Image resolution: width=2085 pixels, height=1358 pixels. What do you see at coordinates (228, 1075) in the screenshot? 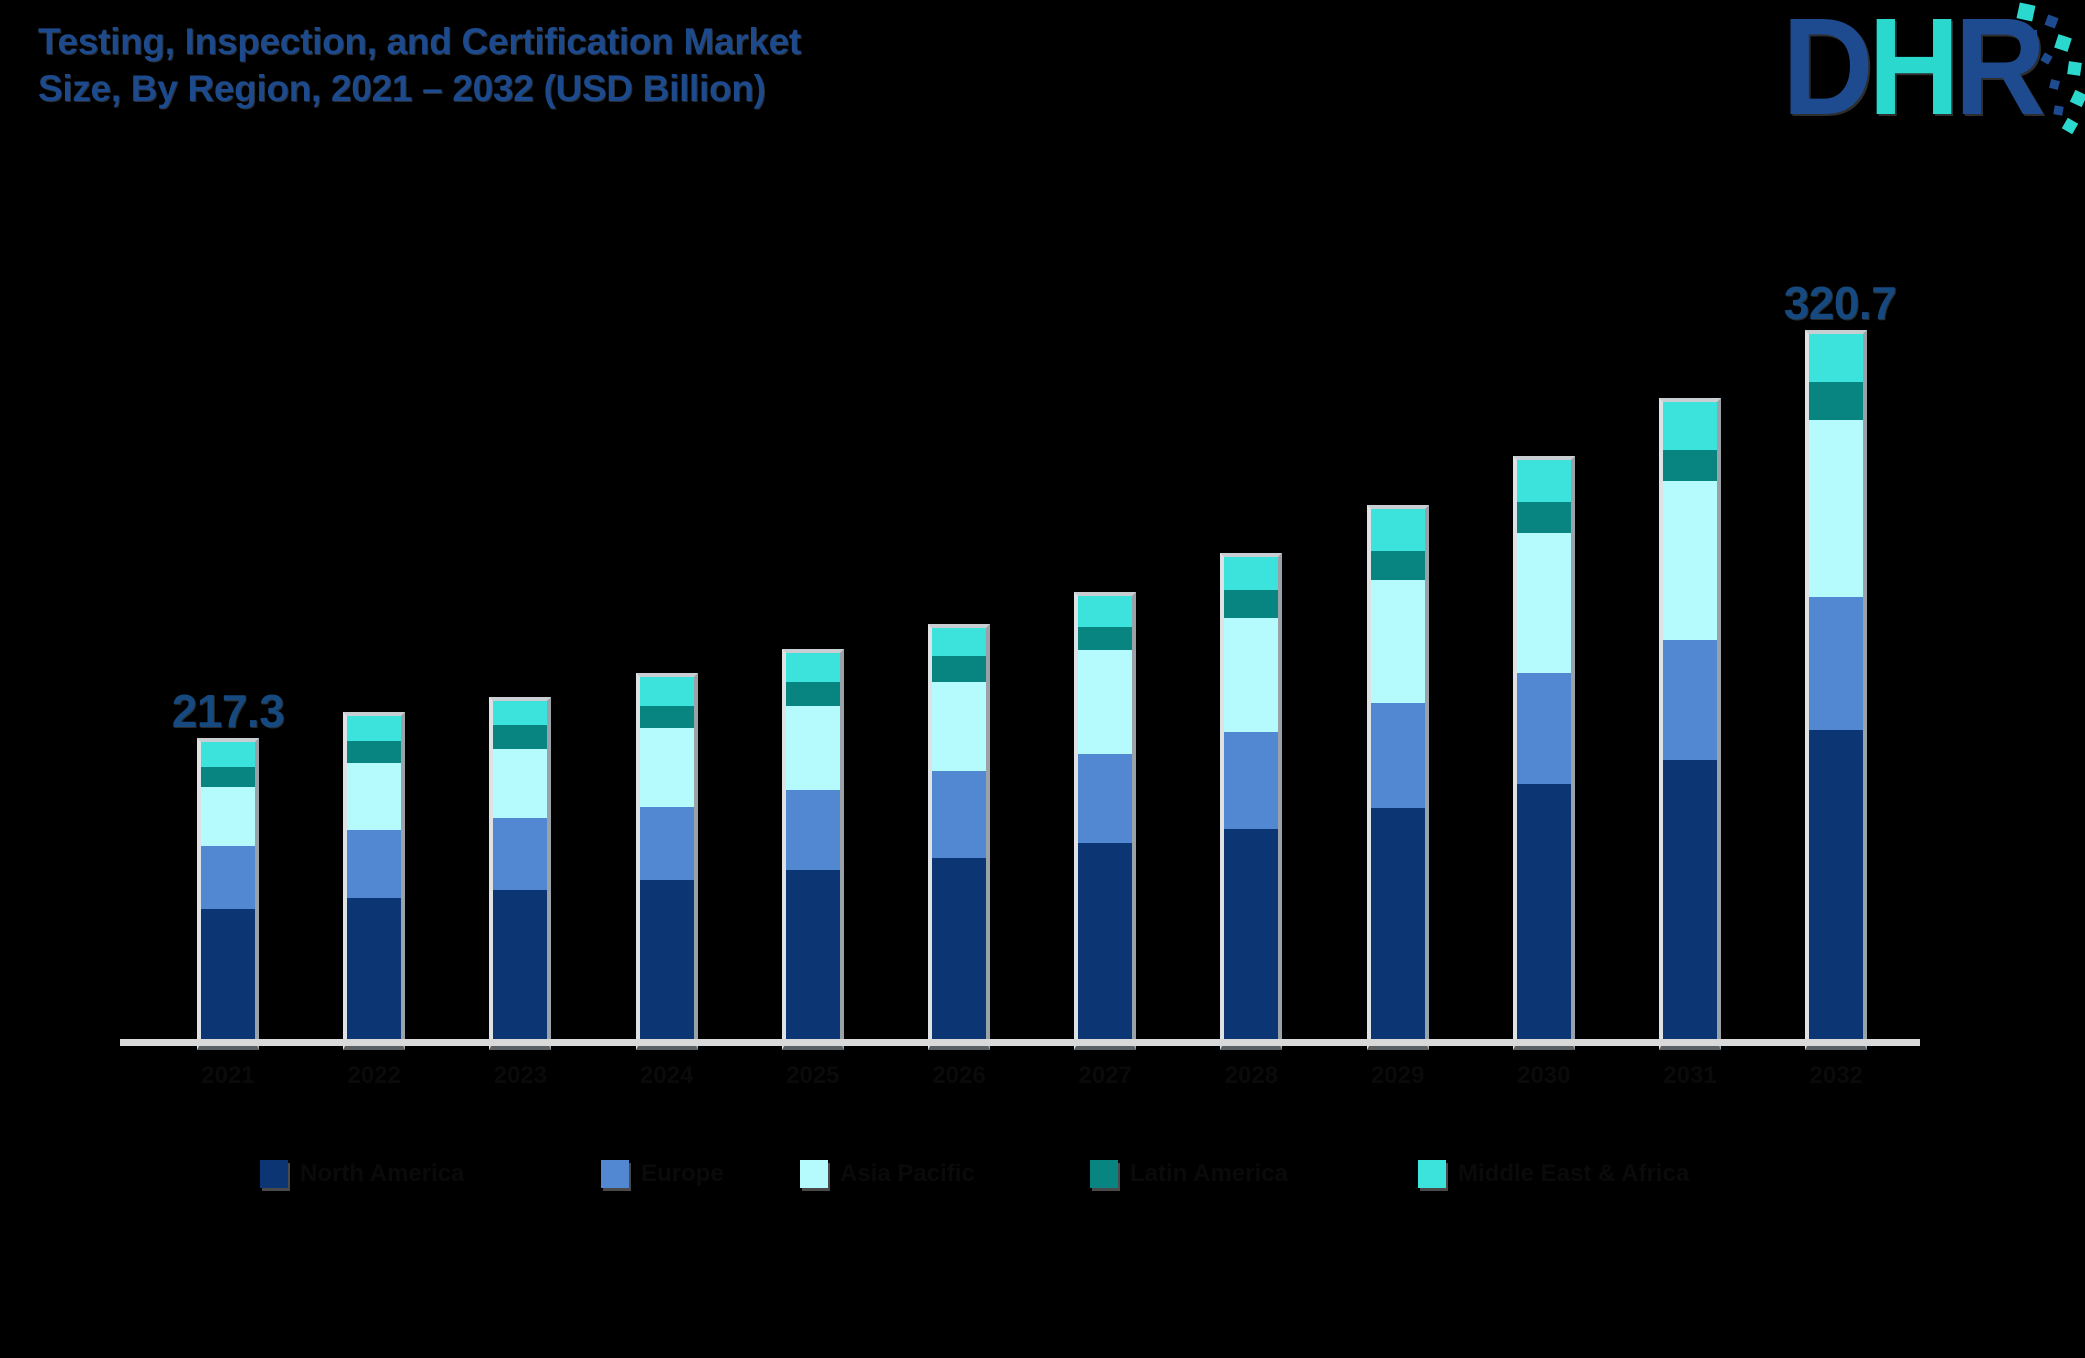
I see `x-tick-label-2021: 2021` at bounding box center [228, 1075].